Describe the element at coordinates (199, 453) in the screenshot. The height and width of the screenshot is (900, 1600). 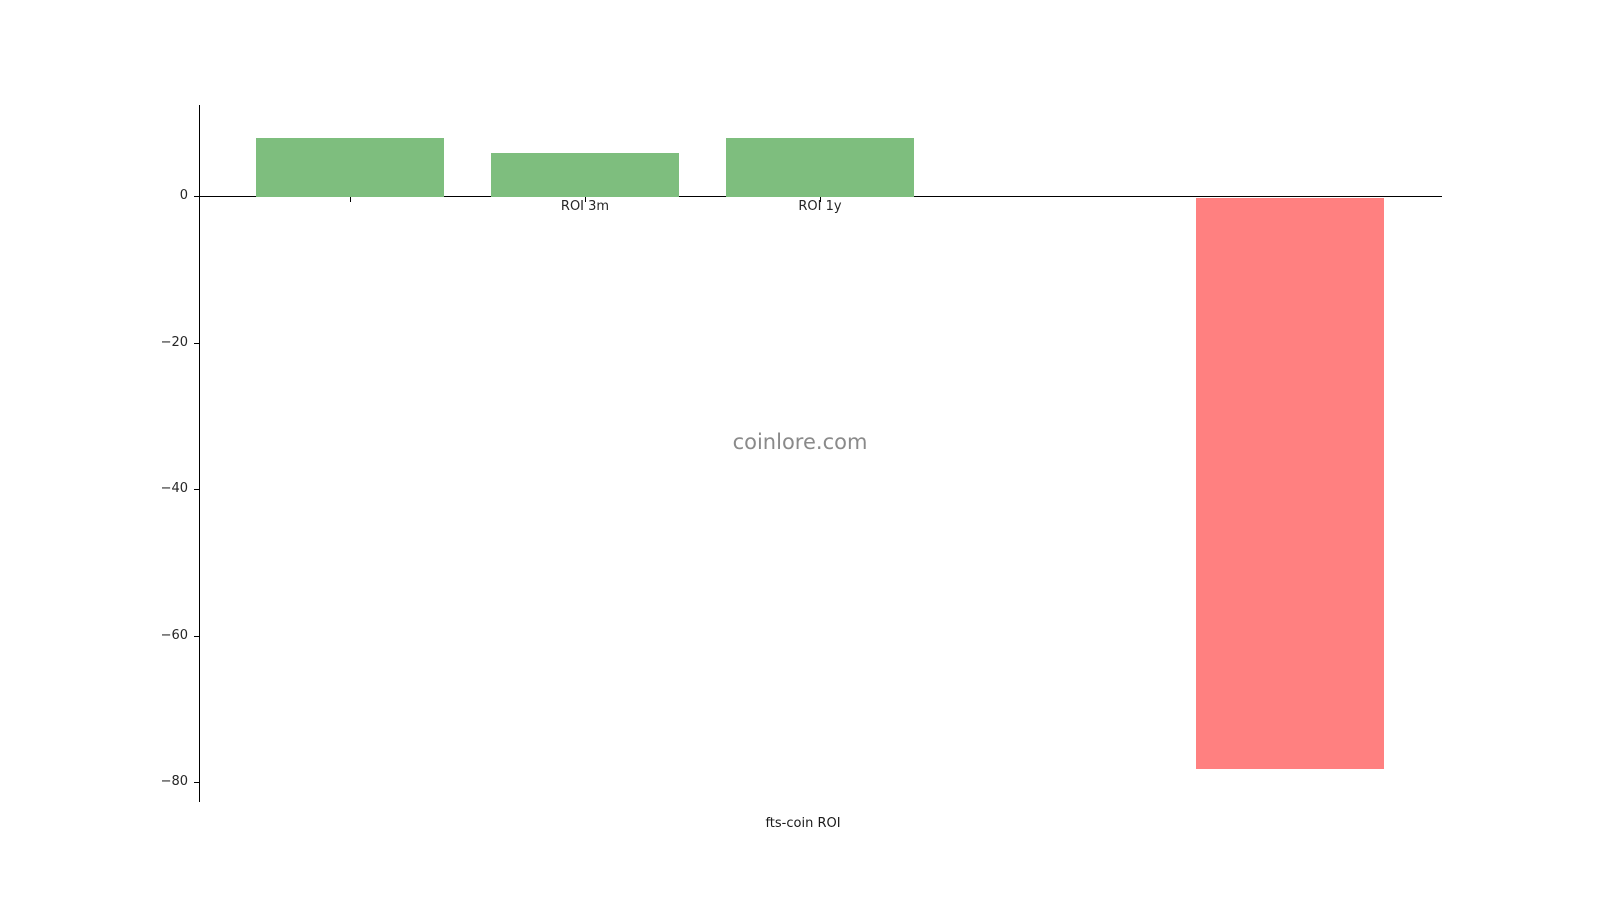
I see `y-axis-line` at that location.